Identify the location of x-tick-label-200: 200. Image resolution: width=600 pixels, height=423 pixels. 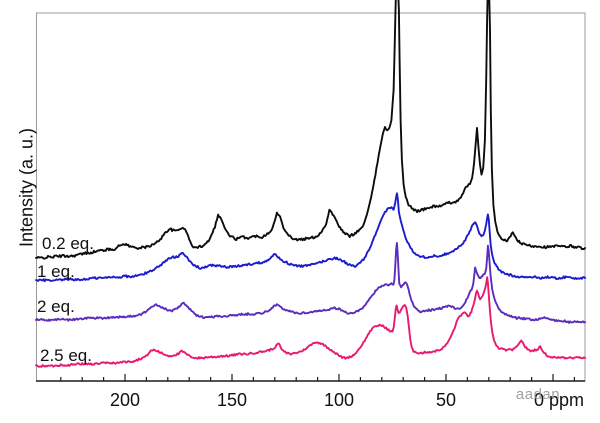
(125, 400).